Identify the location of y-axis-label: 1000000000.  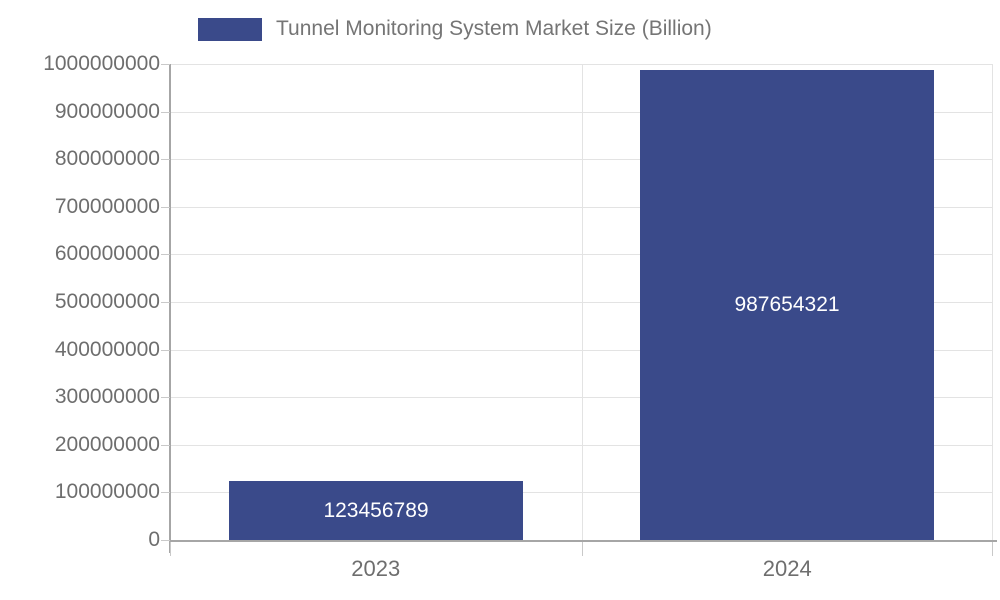
(101, 63).